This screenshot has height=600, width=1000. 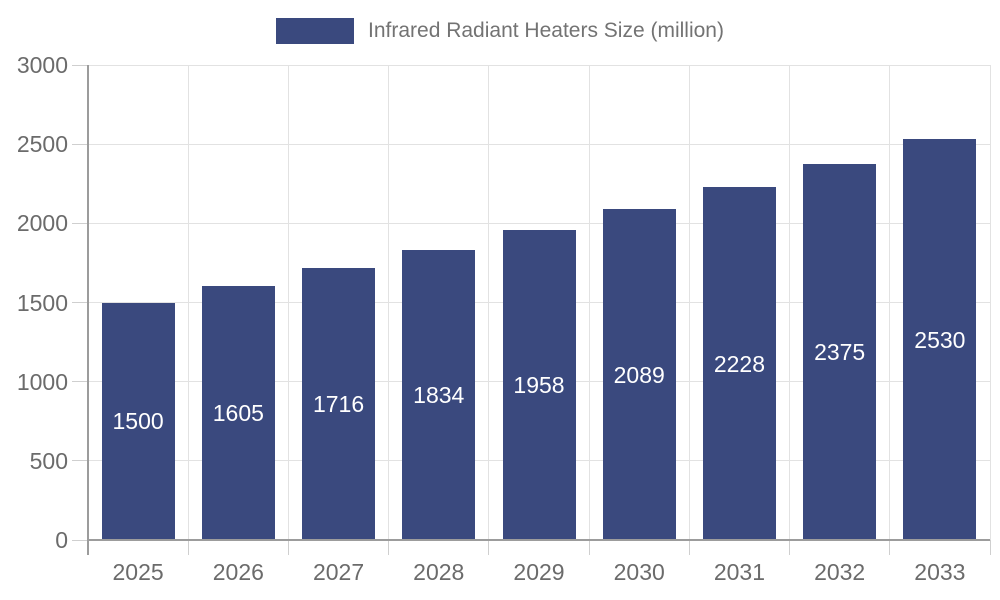 What do you see at coordinates (42, 302) in the screenshot?
I see `y-axis-tick-label: 1500` at bounding box center [42, 302].